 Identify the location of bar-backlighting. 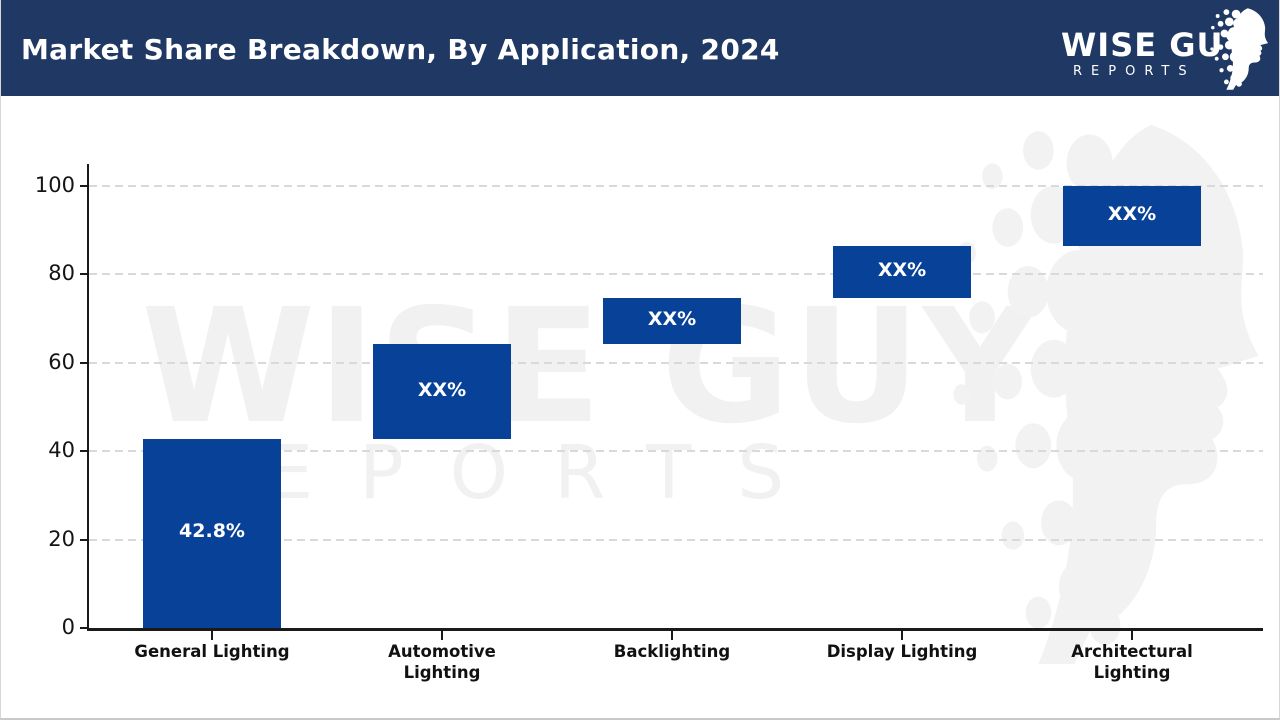
(672, 321).